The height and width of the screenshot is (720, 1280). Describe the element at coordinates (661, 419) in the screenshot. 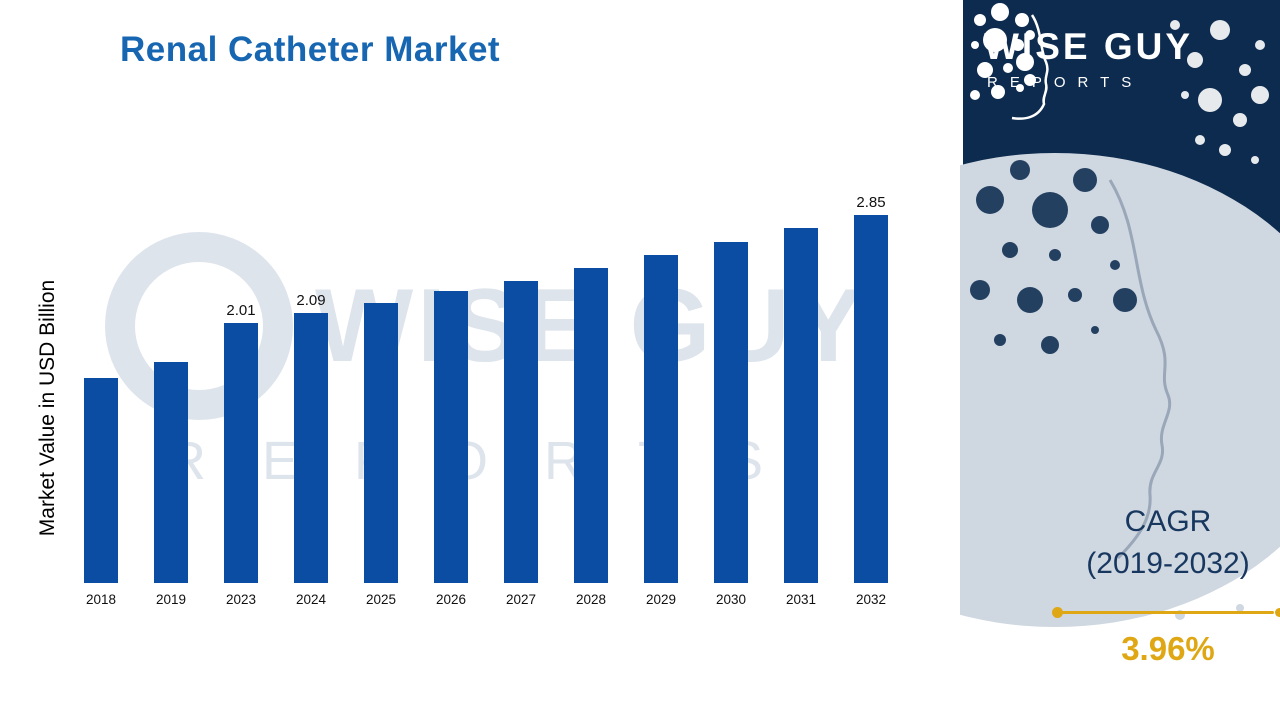

I see `bar-2029` at that location.